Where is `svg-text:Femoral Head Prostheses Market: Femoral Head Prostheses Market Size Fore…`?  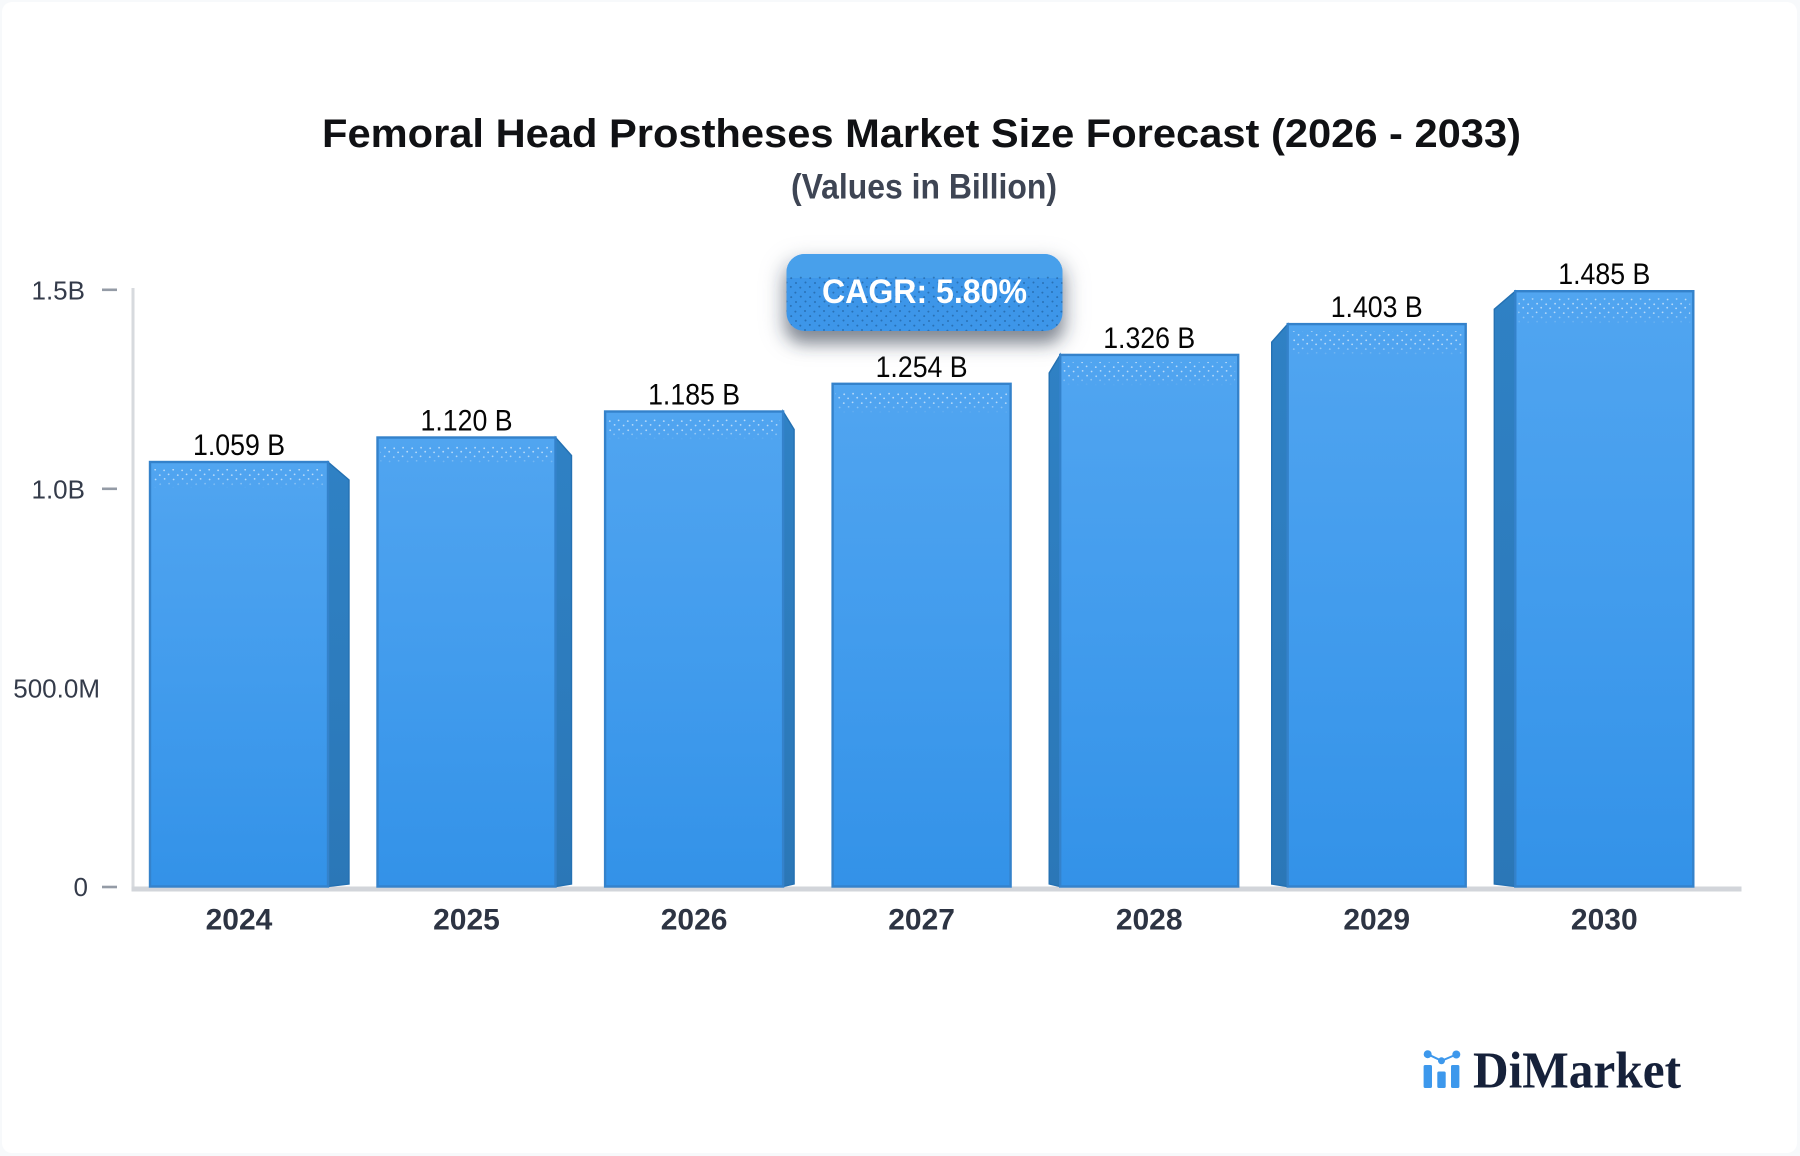 svg-text:Femoral Head Prostheses Market: Femoral Head Prostheses Market Size Fore… is located at coordinates (921, 134).